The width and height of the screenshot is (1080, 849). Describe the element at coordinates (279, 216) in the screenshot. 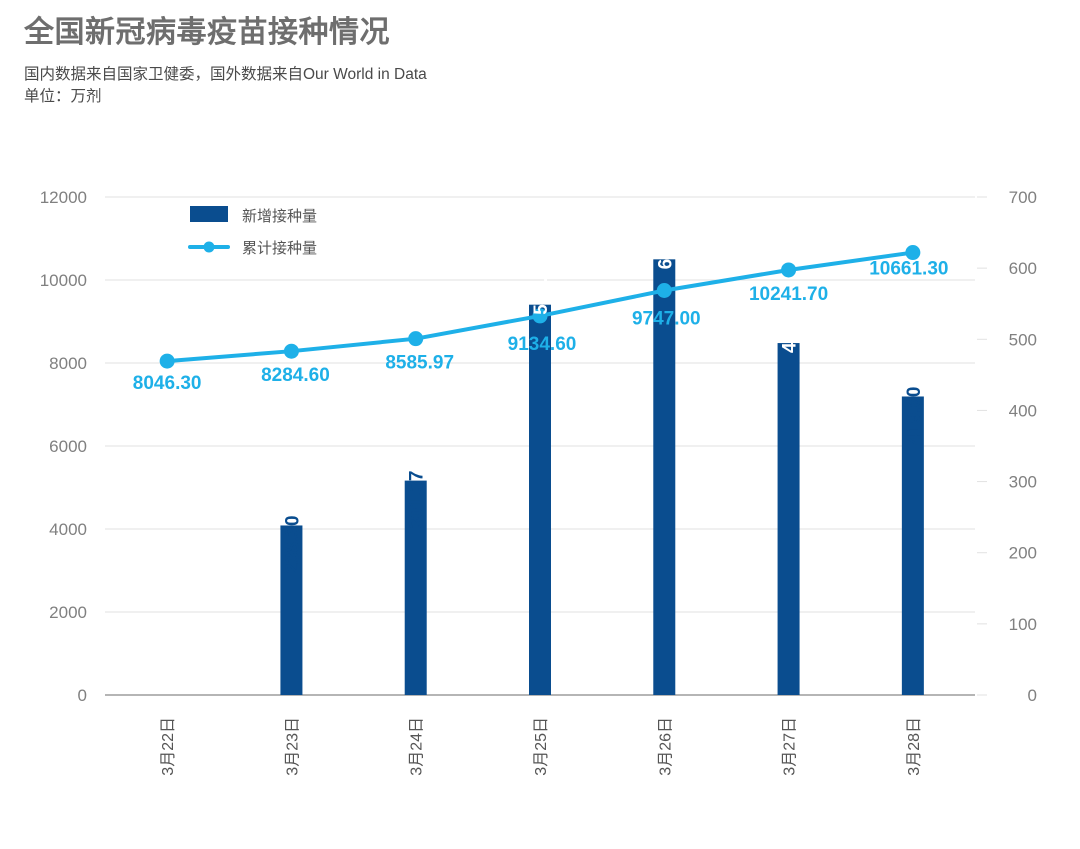

I see `legend-label-bar: 新增接种量` at that location.